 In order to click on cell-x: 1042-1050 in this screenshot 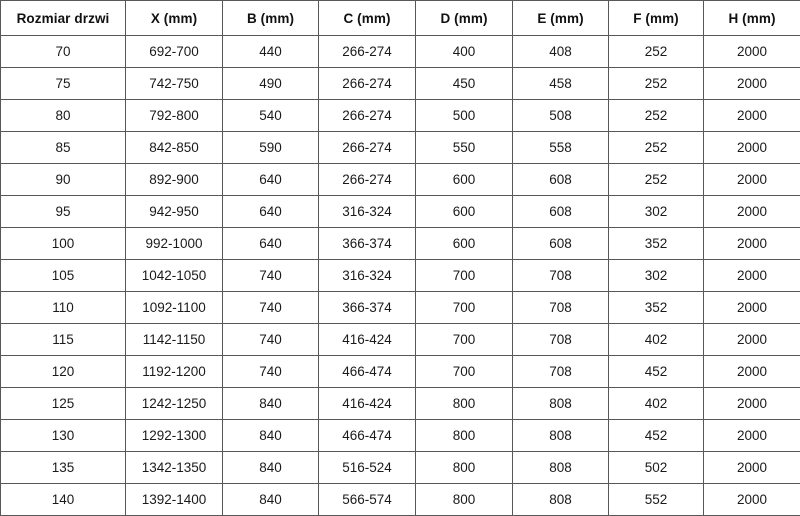, I will do `click(174, 276)`.